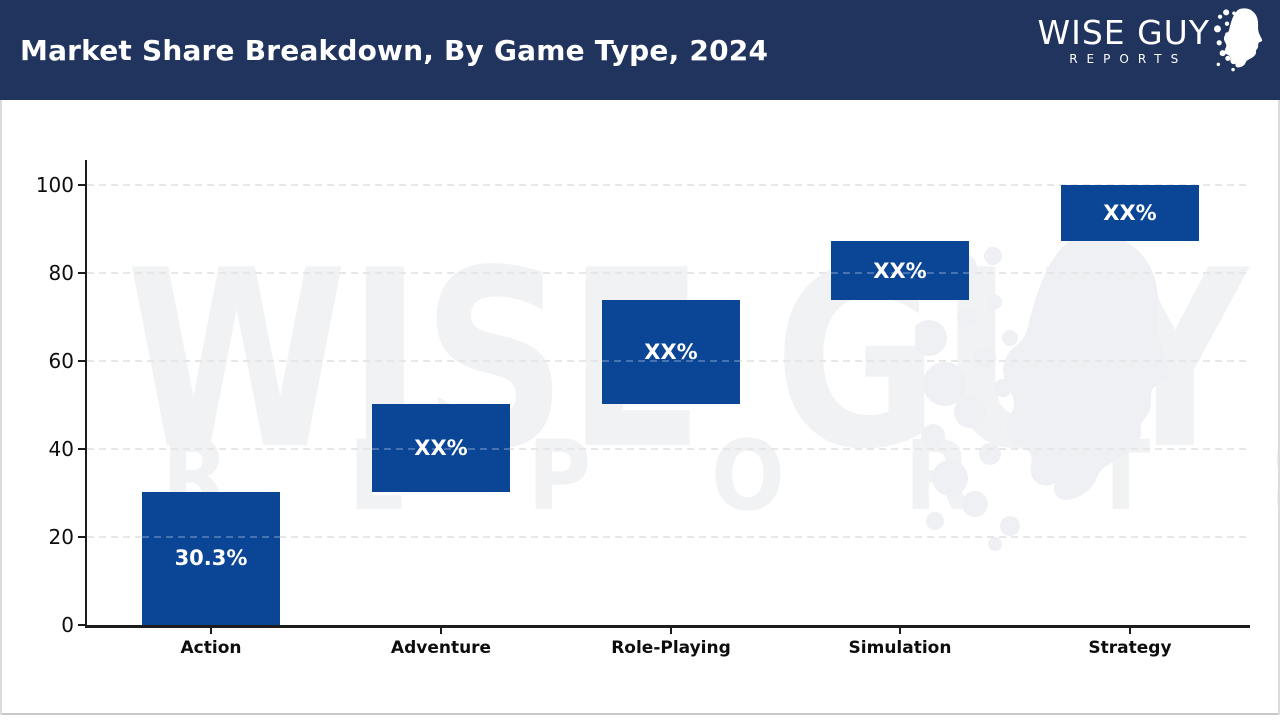 Image resolution: width=1280 pixels, height=720 pixels. What do you see at coordinates (61, 361) in the screenshot?
I see `y-tick-label: 60` at bounding box center [61, 361].